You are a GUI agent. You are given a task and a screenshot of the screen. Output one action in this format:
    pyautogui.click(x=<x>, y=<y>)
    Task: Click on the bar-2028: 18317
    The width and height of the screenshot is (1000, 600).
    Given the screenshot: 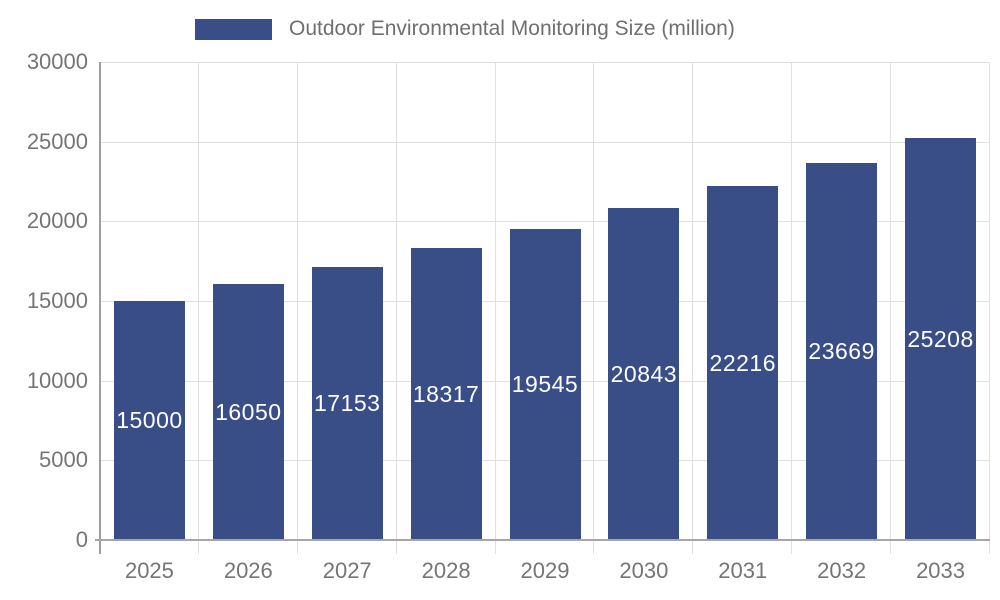 What is the action you would take?
    pyautogui.click(x=446, y=394)
    